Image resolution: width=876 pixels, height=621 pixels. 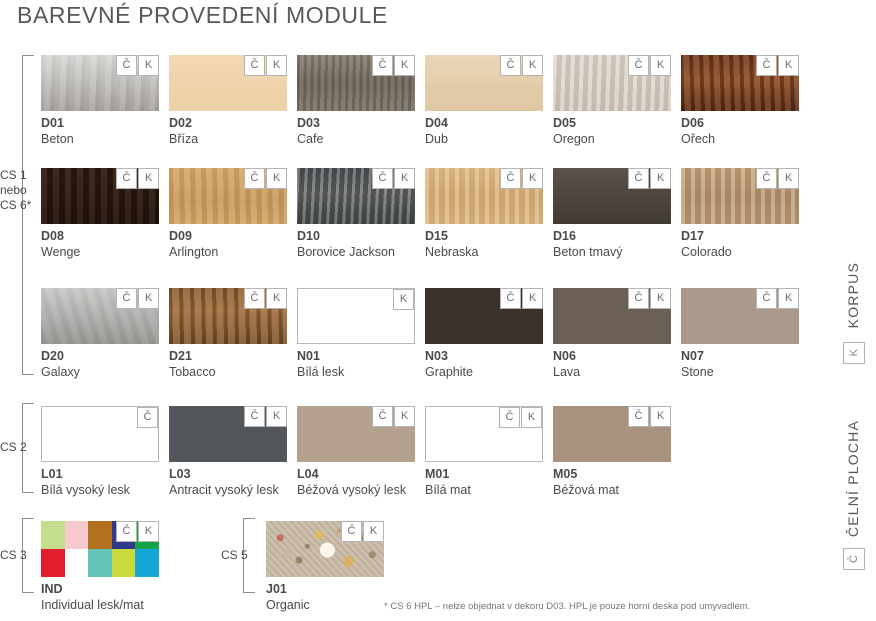 What do you see at coordinates (698, 139) in the screenshot?
I see `swatch-name: Ořech` at bounding box center [698, 139].